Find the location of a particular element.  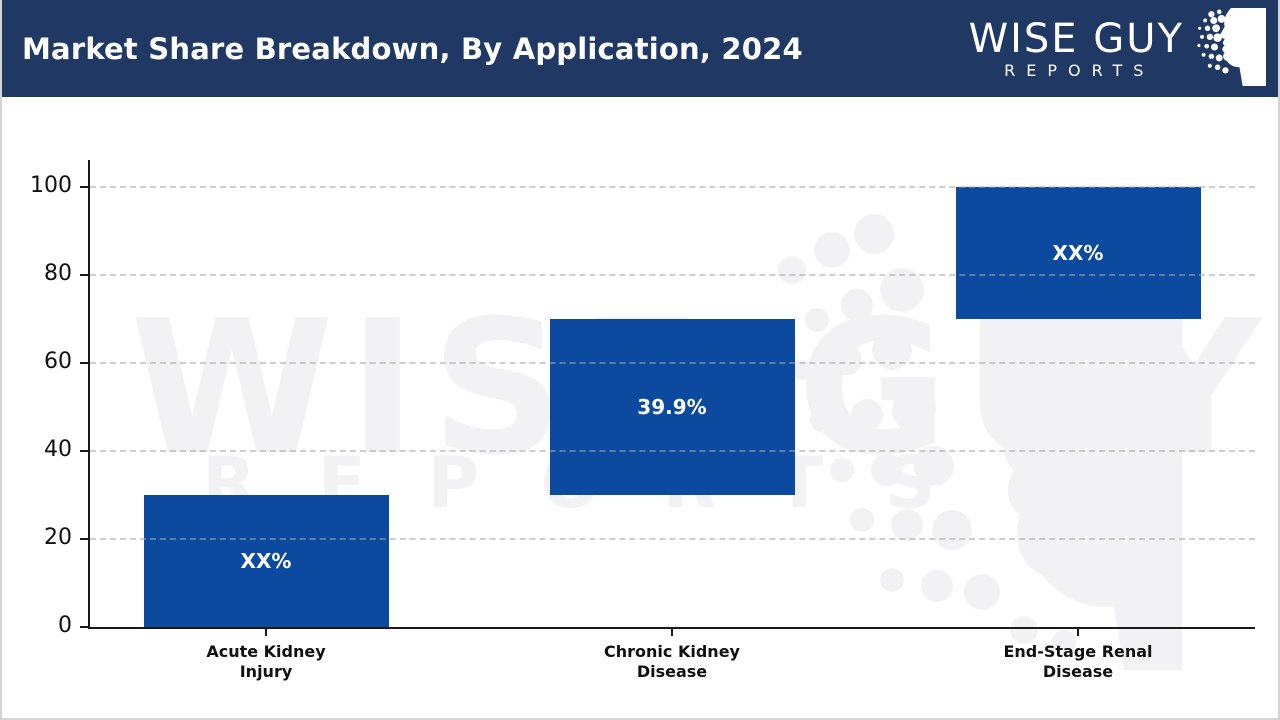

x-tick-label-line: Injury is located at coordinates (266, 671).